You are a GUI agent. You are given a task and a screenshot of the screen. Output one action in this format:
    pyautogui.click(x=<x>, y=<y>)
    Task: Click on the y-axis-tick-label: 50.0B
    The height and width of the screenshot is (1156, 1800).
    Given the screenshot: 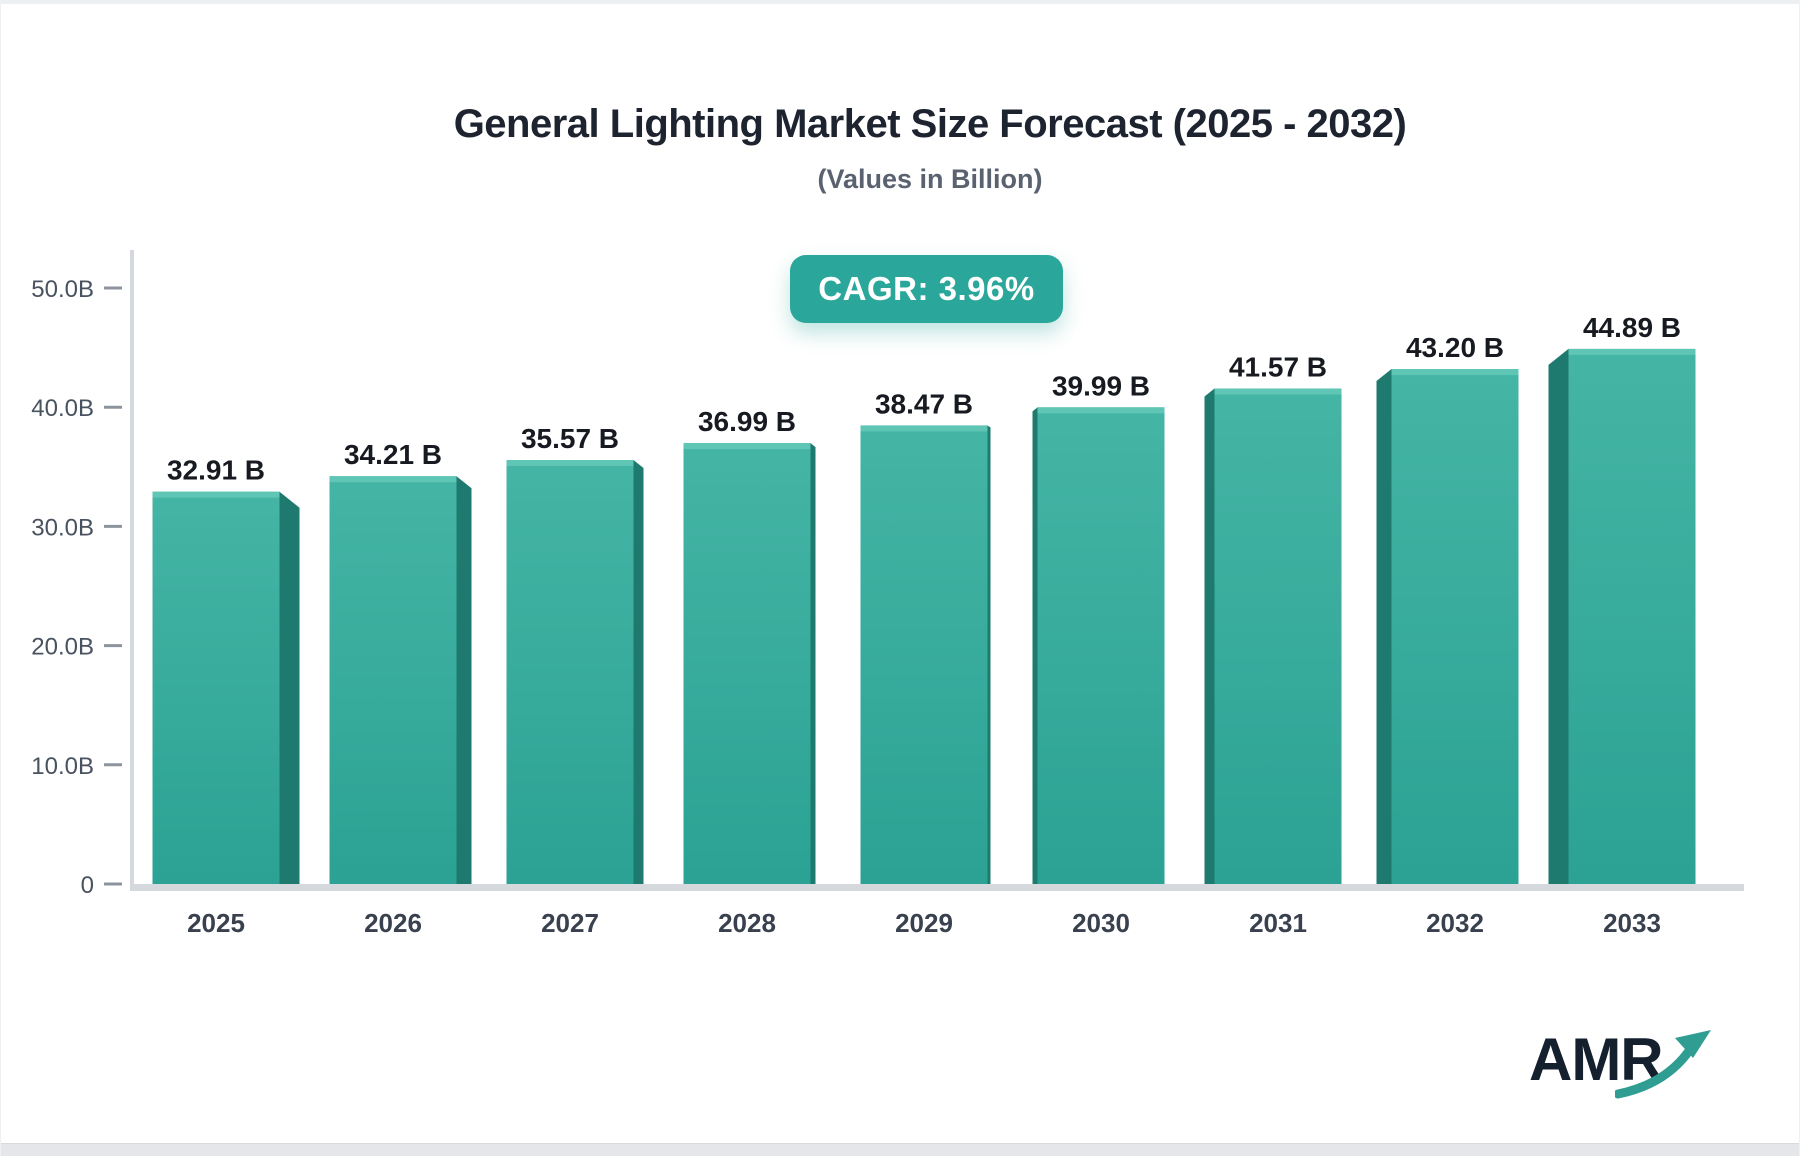 What is the action you would take?
    pyautogui.click(x=62, y=289)
    